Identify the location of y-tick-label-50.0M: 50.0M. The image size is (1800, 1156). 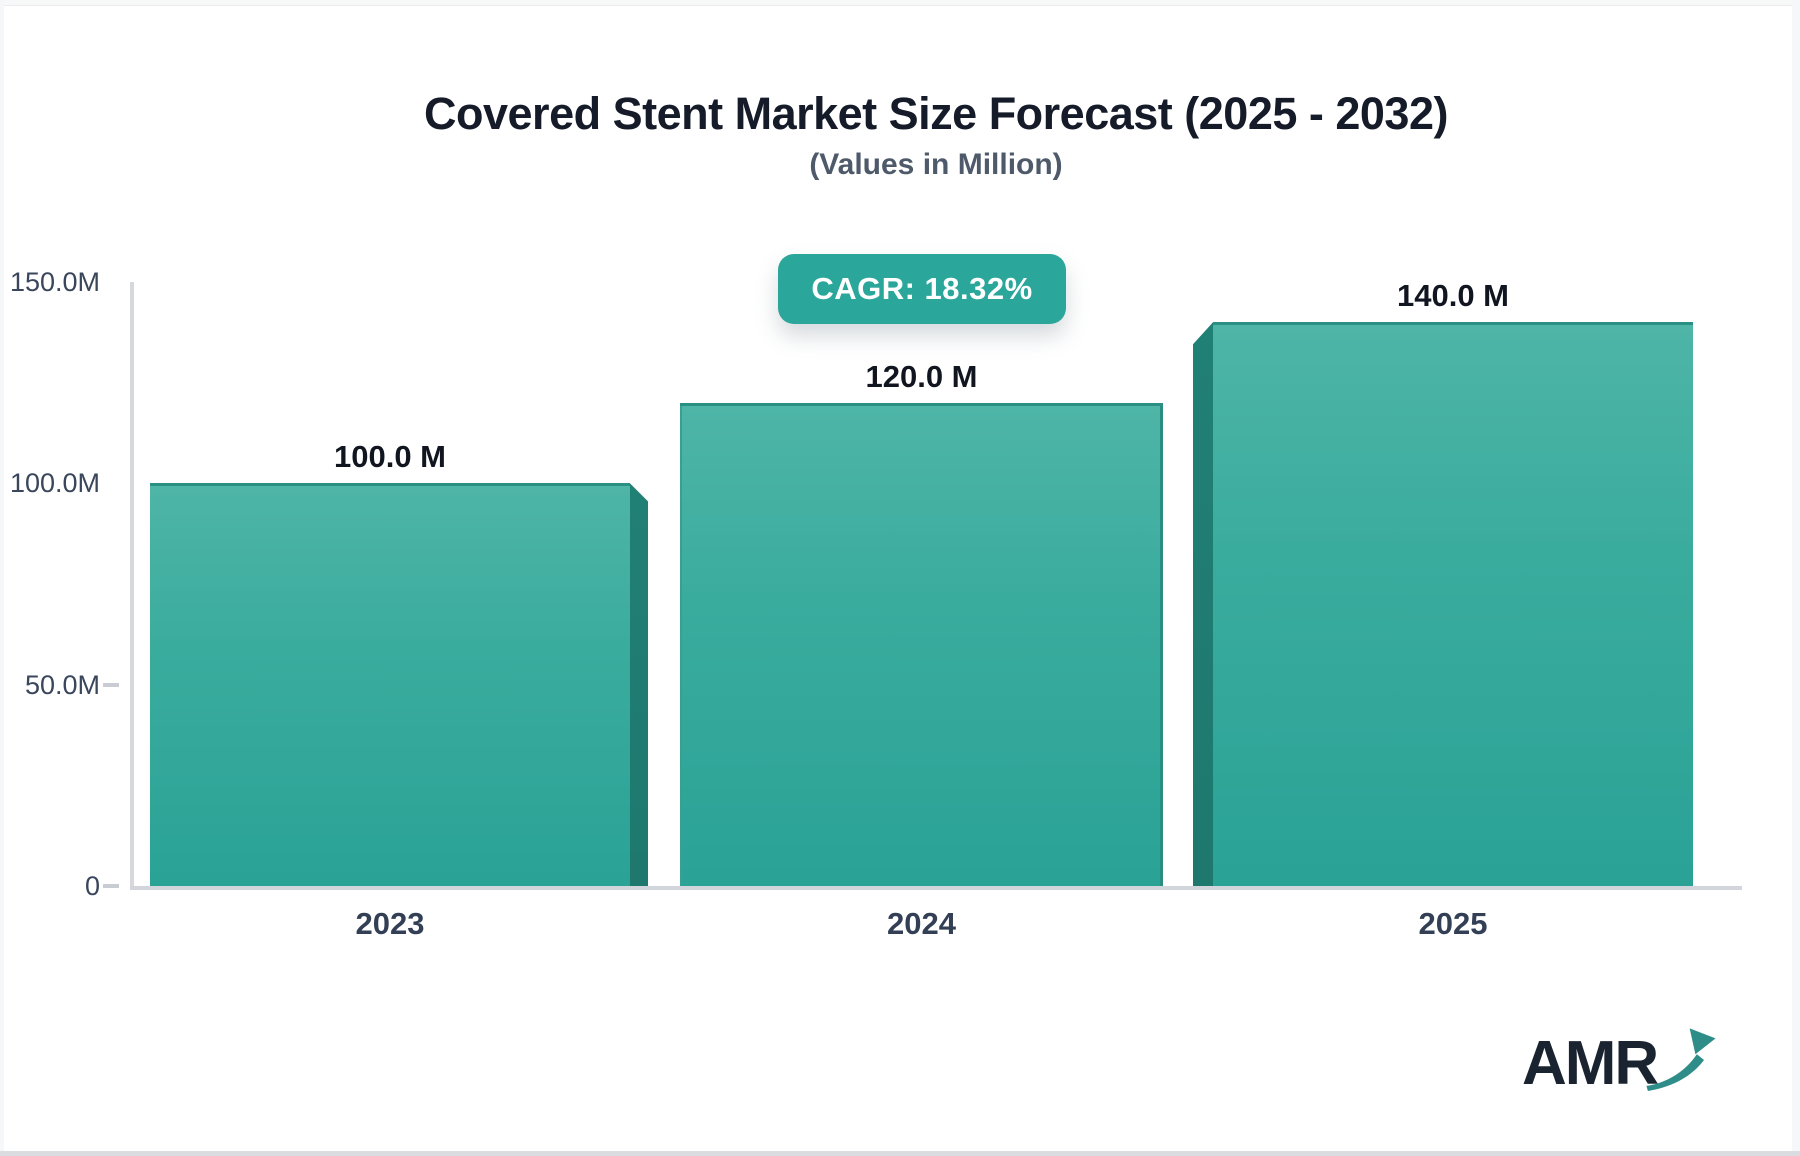
(62, 684).